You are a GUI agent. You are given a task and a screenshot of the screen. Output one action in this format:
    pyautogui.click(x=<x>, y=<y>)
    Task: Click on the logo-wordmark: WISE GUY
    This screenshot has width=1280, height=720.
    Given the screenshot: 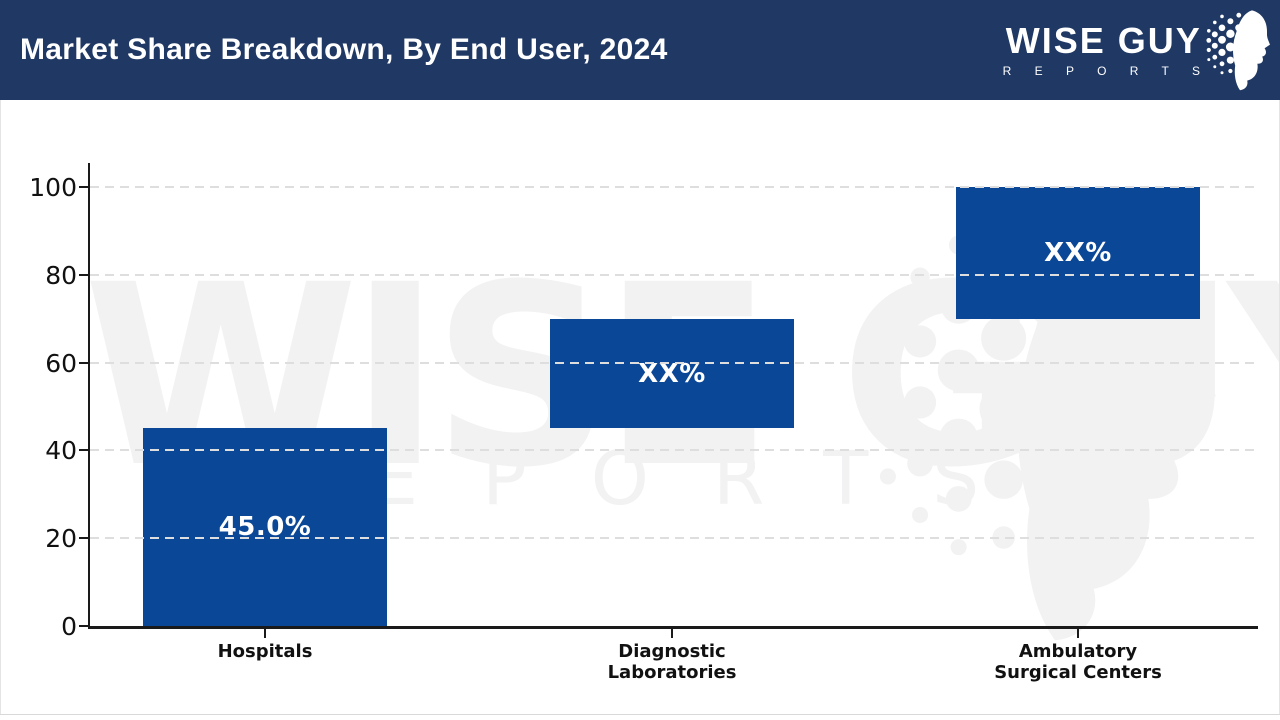 What is the action you would take?
    pyautogui.click(x=1103, y=40)
    